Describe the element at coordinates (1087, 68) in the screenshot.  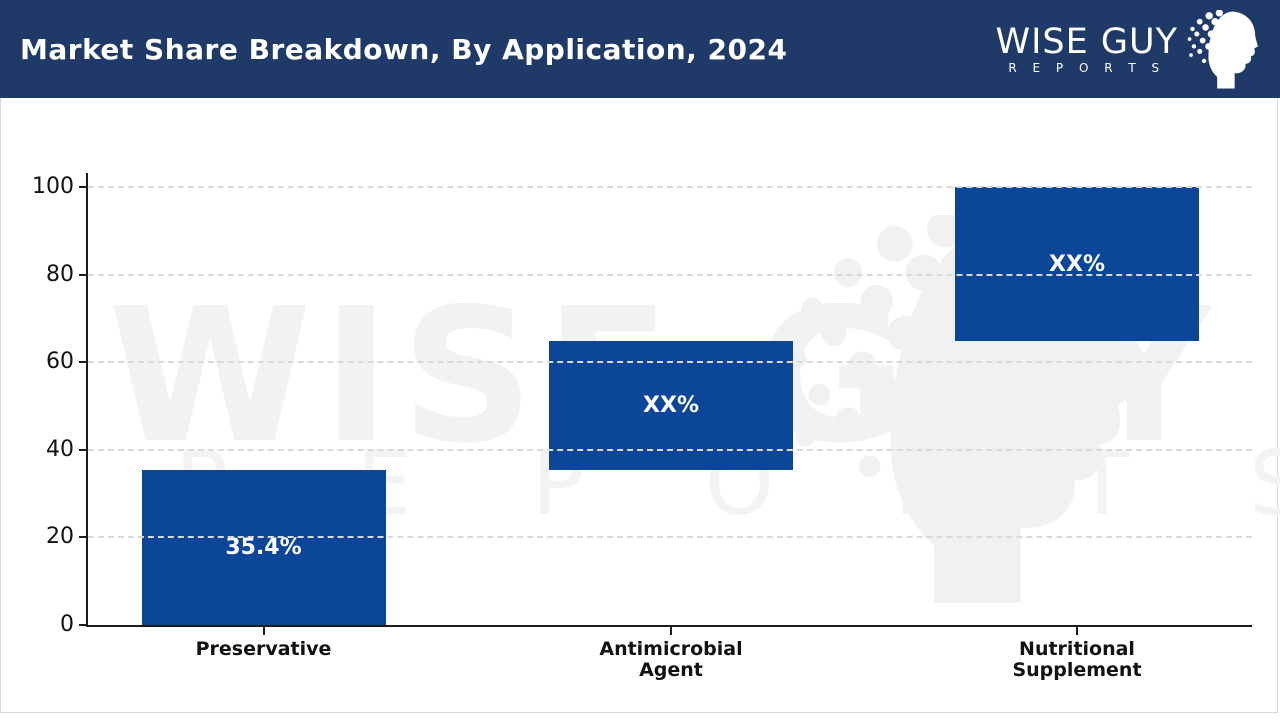
I see `logo-brand-subtitle: R E P O R T S` at that location.